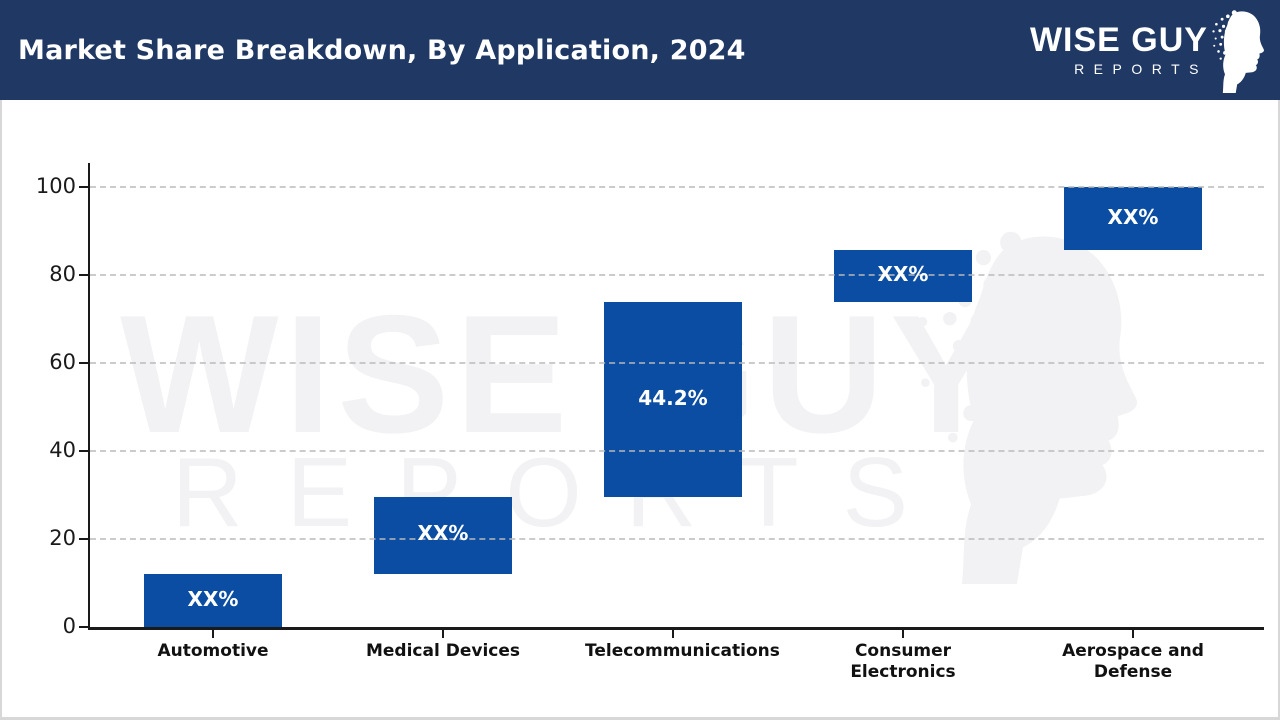 The height and width of the screenshot is (720, 1280). Describe the element at coordinates (213, 651) in the screenshot. I see `x-category-label: Automotive` at that location.